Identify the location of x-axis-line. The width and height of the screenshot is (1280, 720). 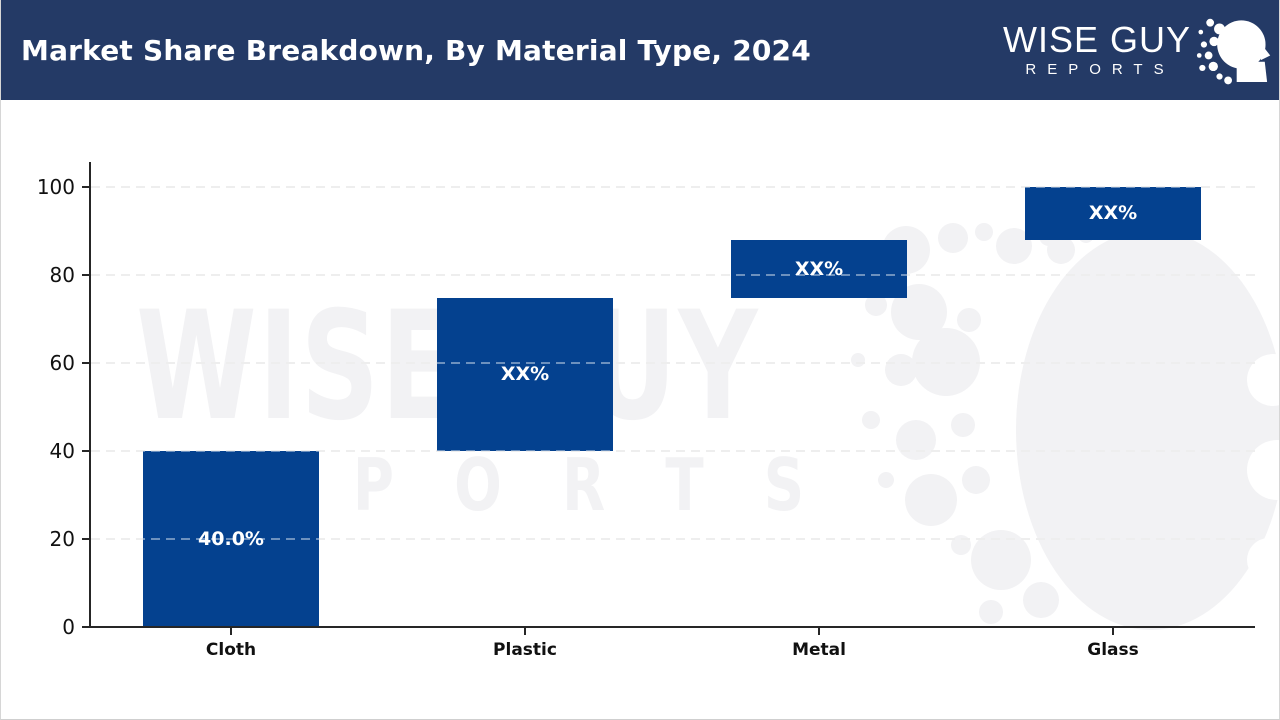
(672, 627).